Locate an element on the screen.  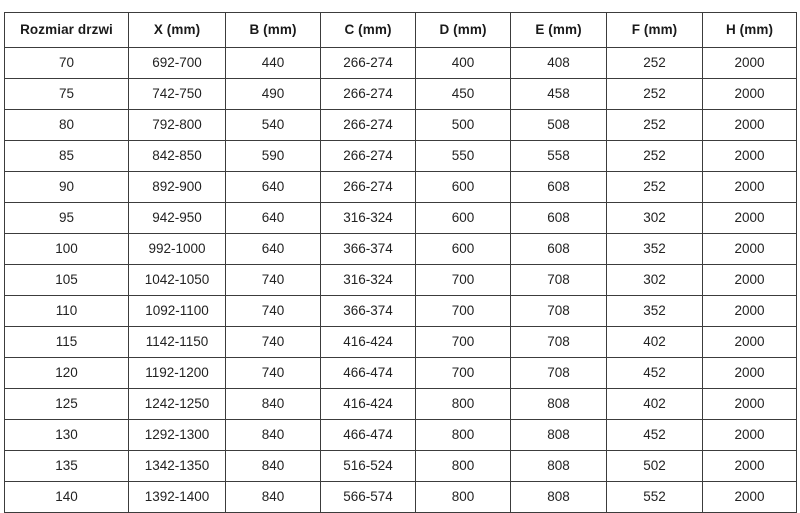
cell-b: 490 is located at coordinates (273, 94).